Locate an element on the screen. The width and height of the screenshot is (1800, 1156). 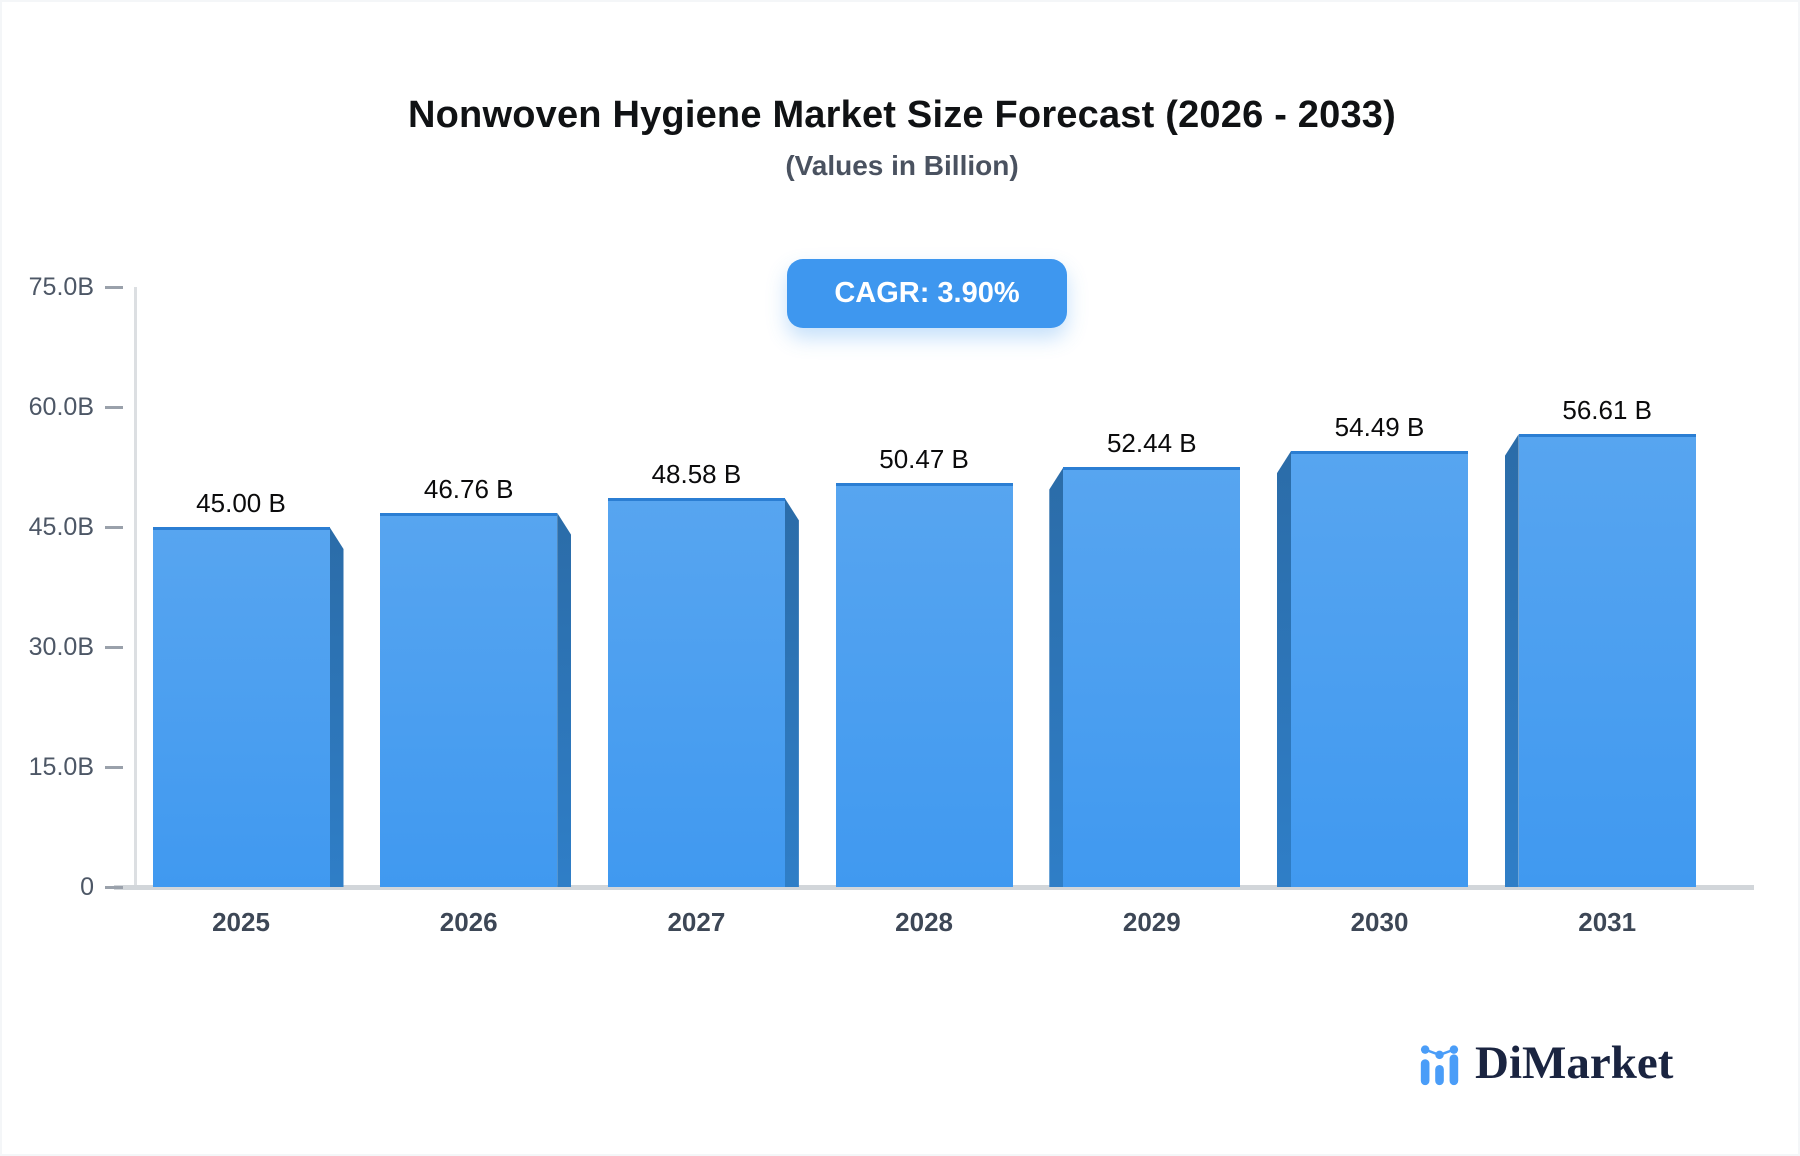
bar-chart-logo-icon is located at coordinates (1439, 1064).